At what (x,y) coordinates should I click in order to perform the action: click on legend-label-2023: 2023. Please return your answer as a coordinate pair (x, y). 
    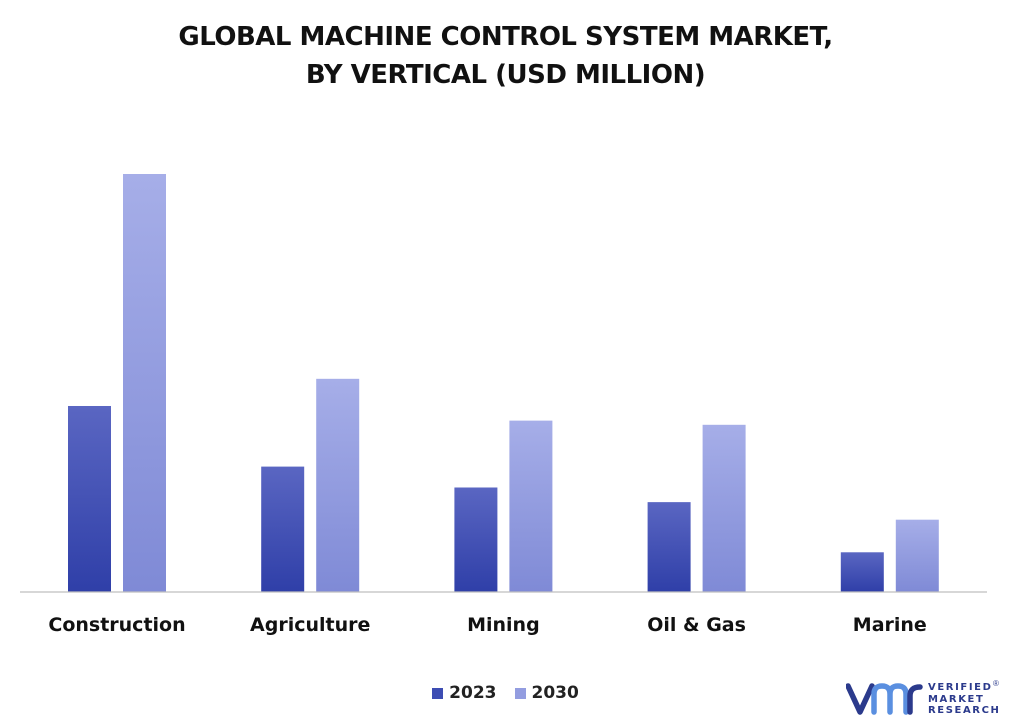
    Looking at the image, I should click on (473, 693).